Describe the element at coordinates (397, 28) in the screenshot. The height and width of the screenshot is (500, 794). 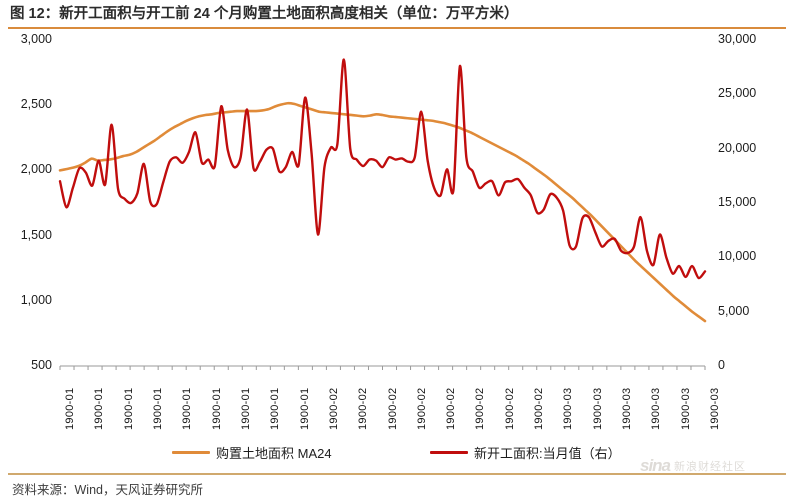
I see `title-divider` at that location.